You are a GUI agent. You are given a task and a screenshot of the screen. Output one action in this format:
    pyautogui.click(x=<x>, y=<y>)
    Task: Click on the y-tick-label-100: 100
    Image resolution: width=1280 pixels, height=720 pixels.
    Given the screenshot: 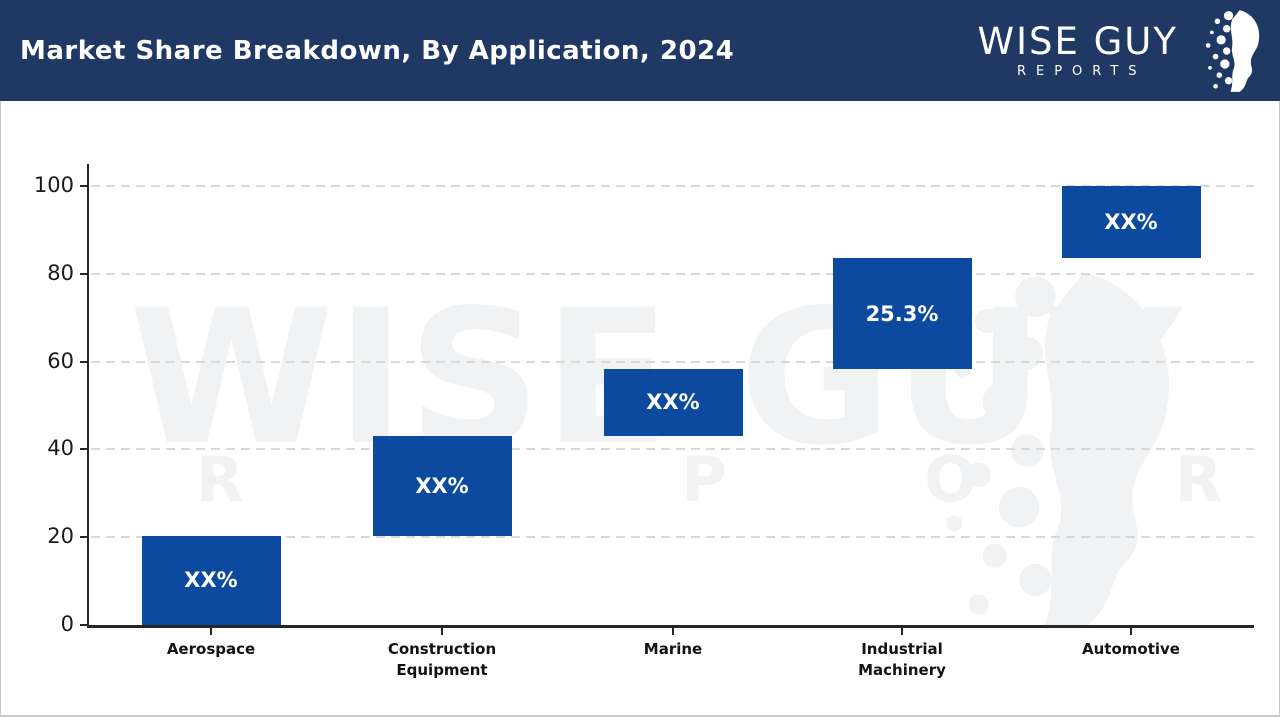 What is the action you would take?
    pyautogui.click(x=53, y=185)
    